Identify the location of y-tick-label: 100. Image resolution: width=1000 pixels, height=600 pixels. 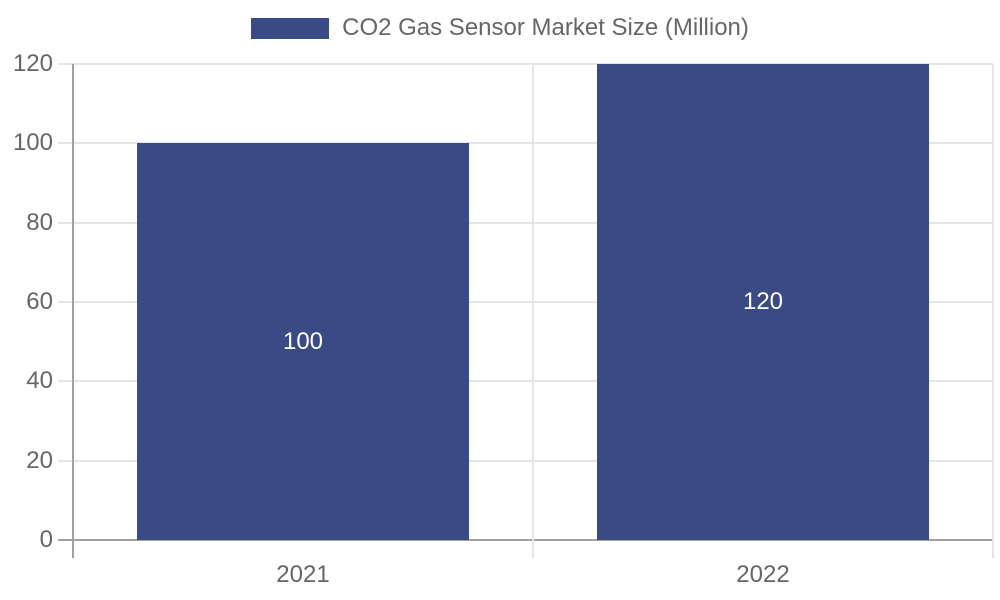
(32, 143).